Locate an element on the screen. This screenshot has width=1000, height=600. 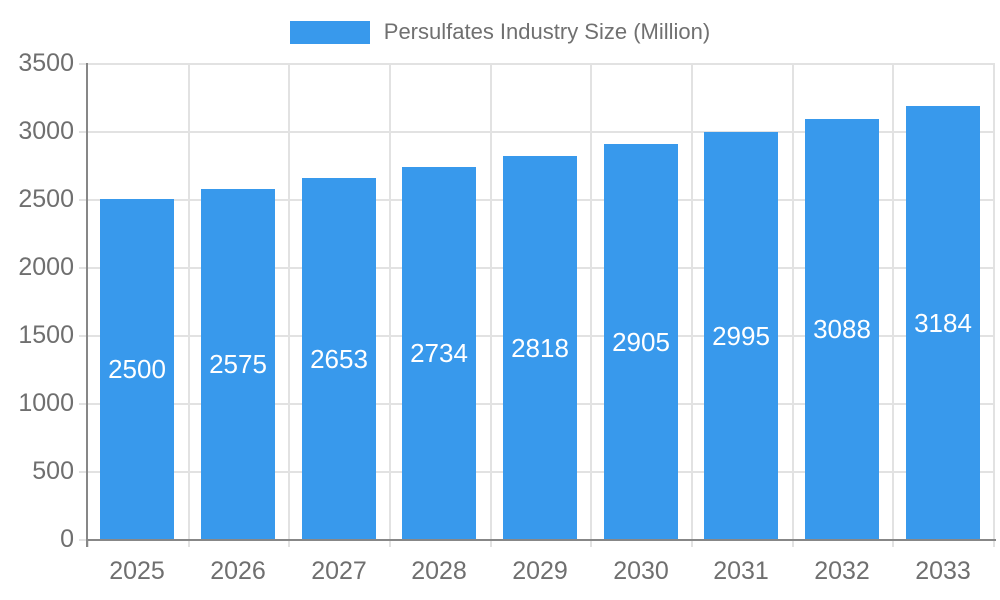
x-tick-label: 2029 is located at coordinates (540, 571).